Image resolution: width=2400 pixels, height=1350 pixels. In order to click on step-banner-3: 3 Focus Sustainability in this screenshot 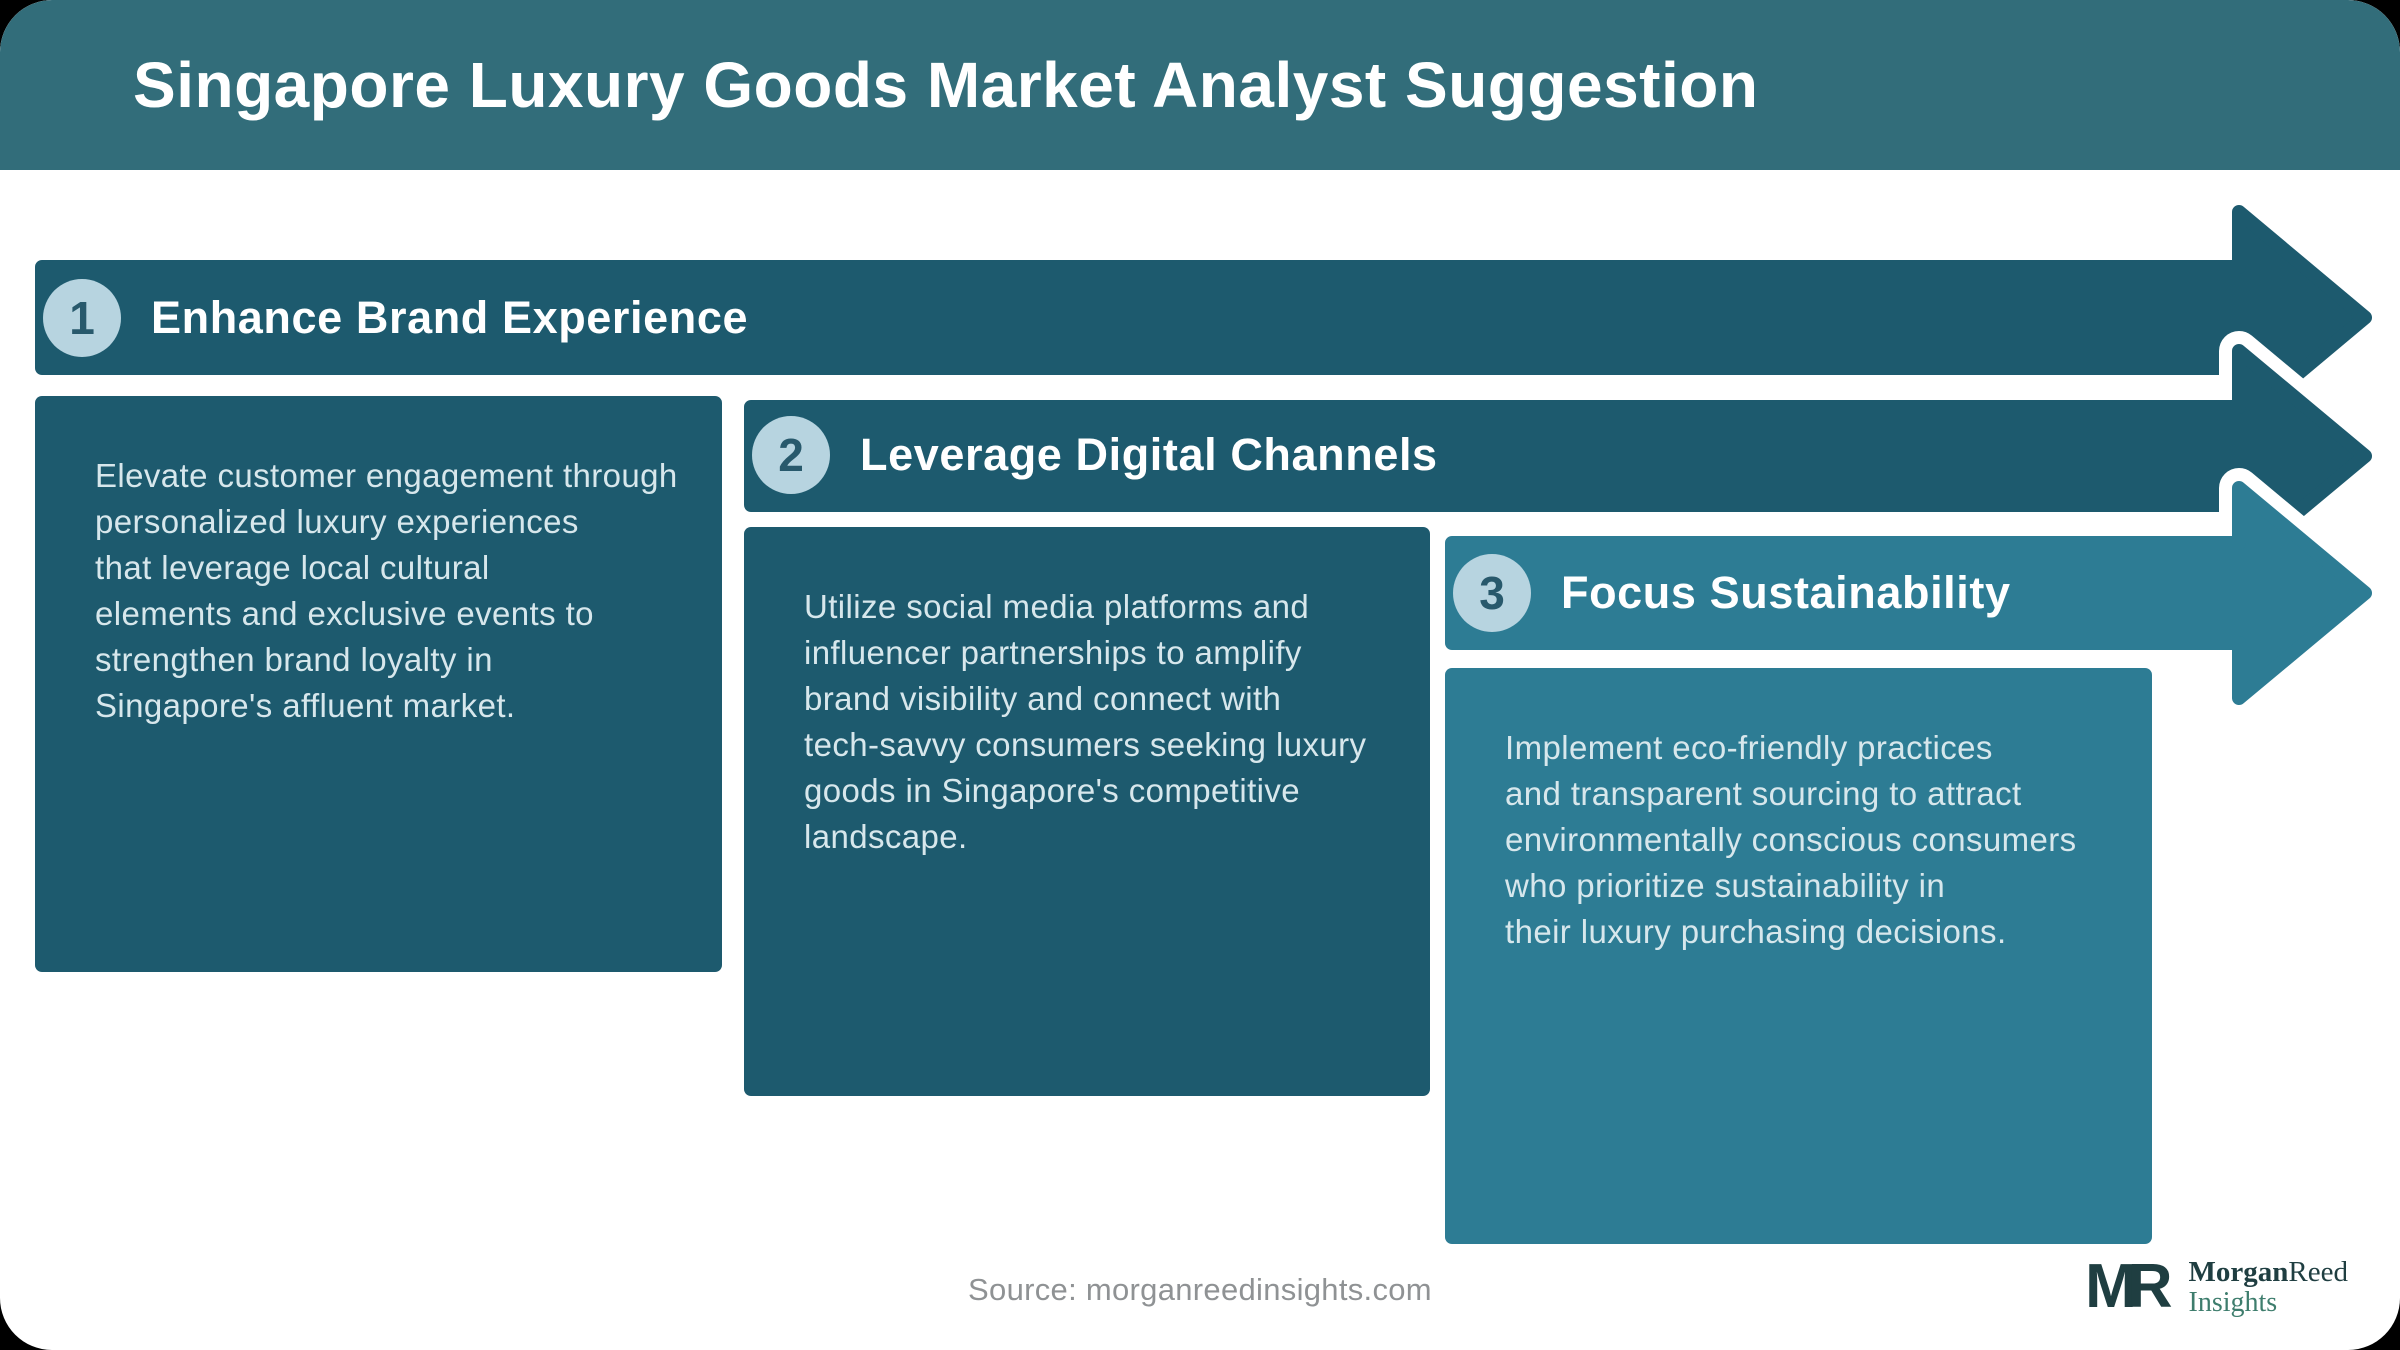, I will do `click(1838, 593)`.